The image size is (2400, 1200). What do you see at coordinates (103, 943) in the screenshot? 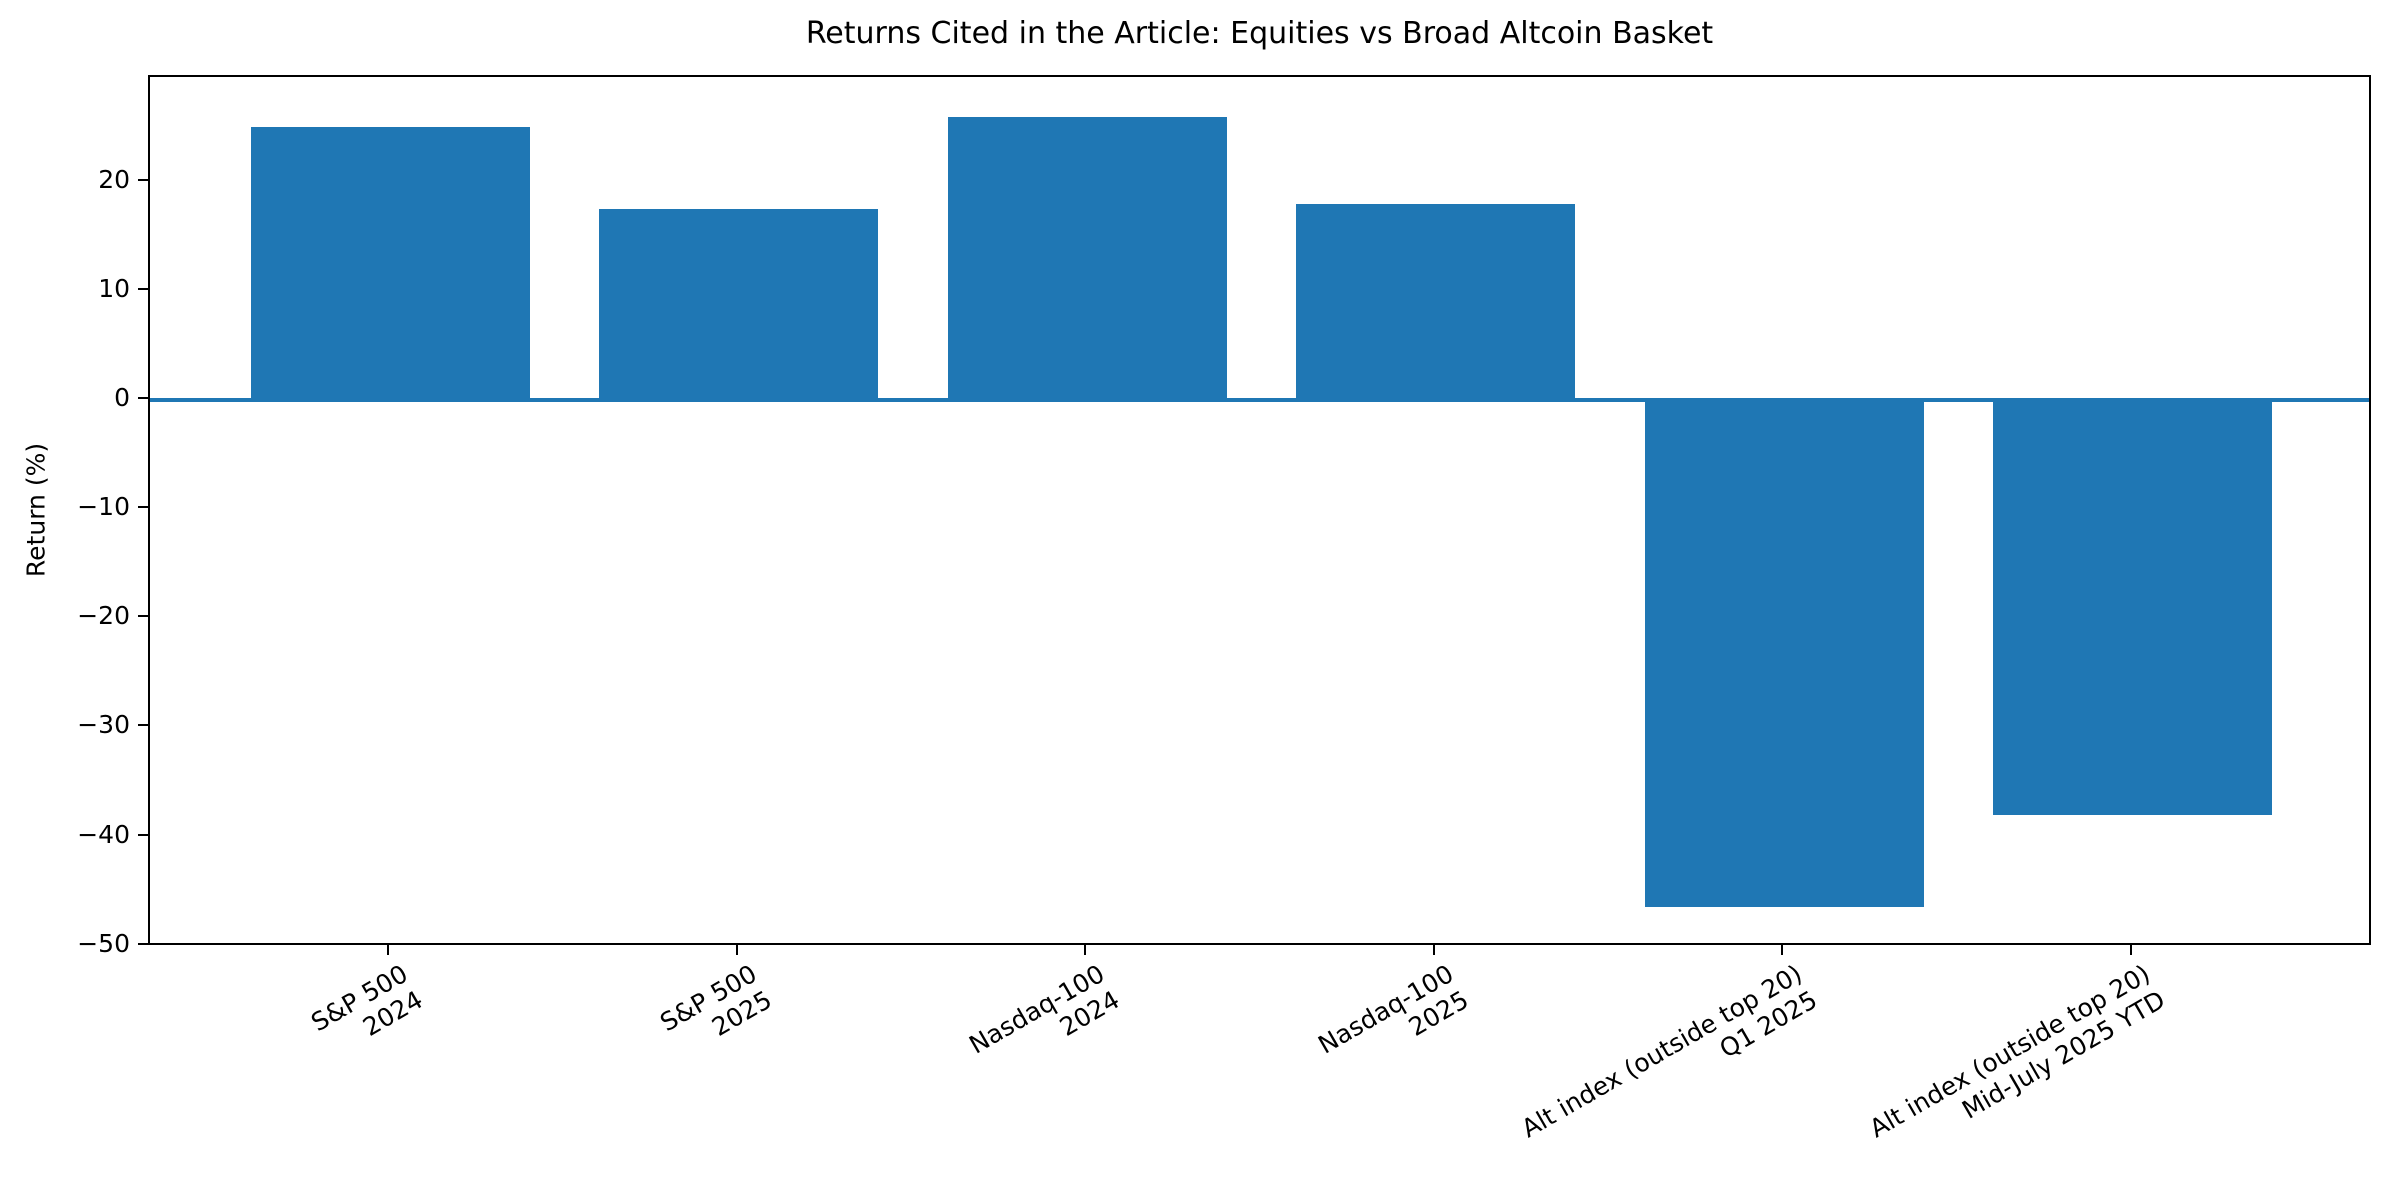
I see `y-tick-label: −50` at bounding box center [103, 943].